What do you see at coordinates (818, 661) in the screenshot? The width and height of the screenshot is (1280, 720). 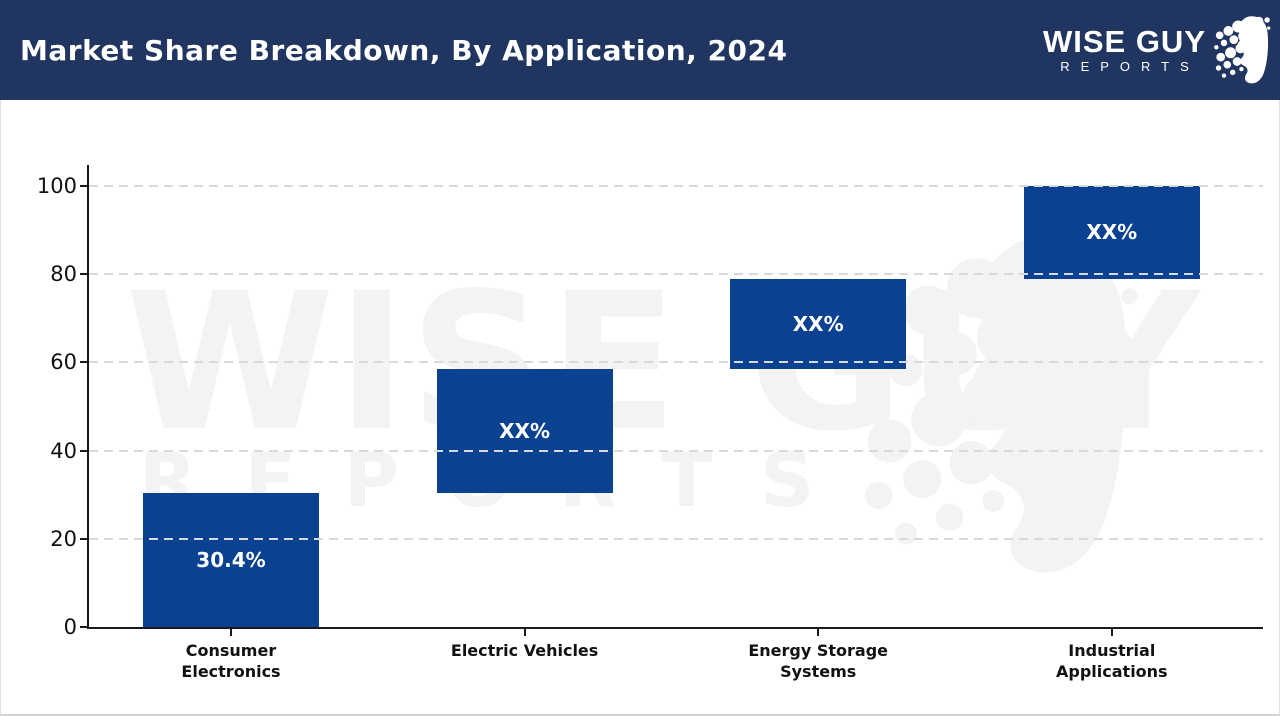 I see `x-tick-label-3: Energy Storage Systems` at bounding box center [818, 661].